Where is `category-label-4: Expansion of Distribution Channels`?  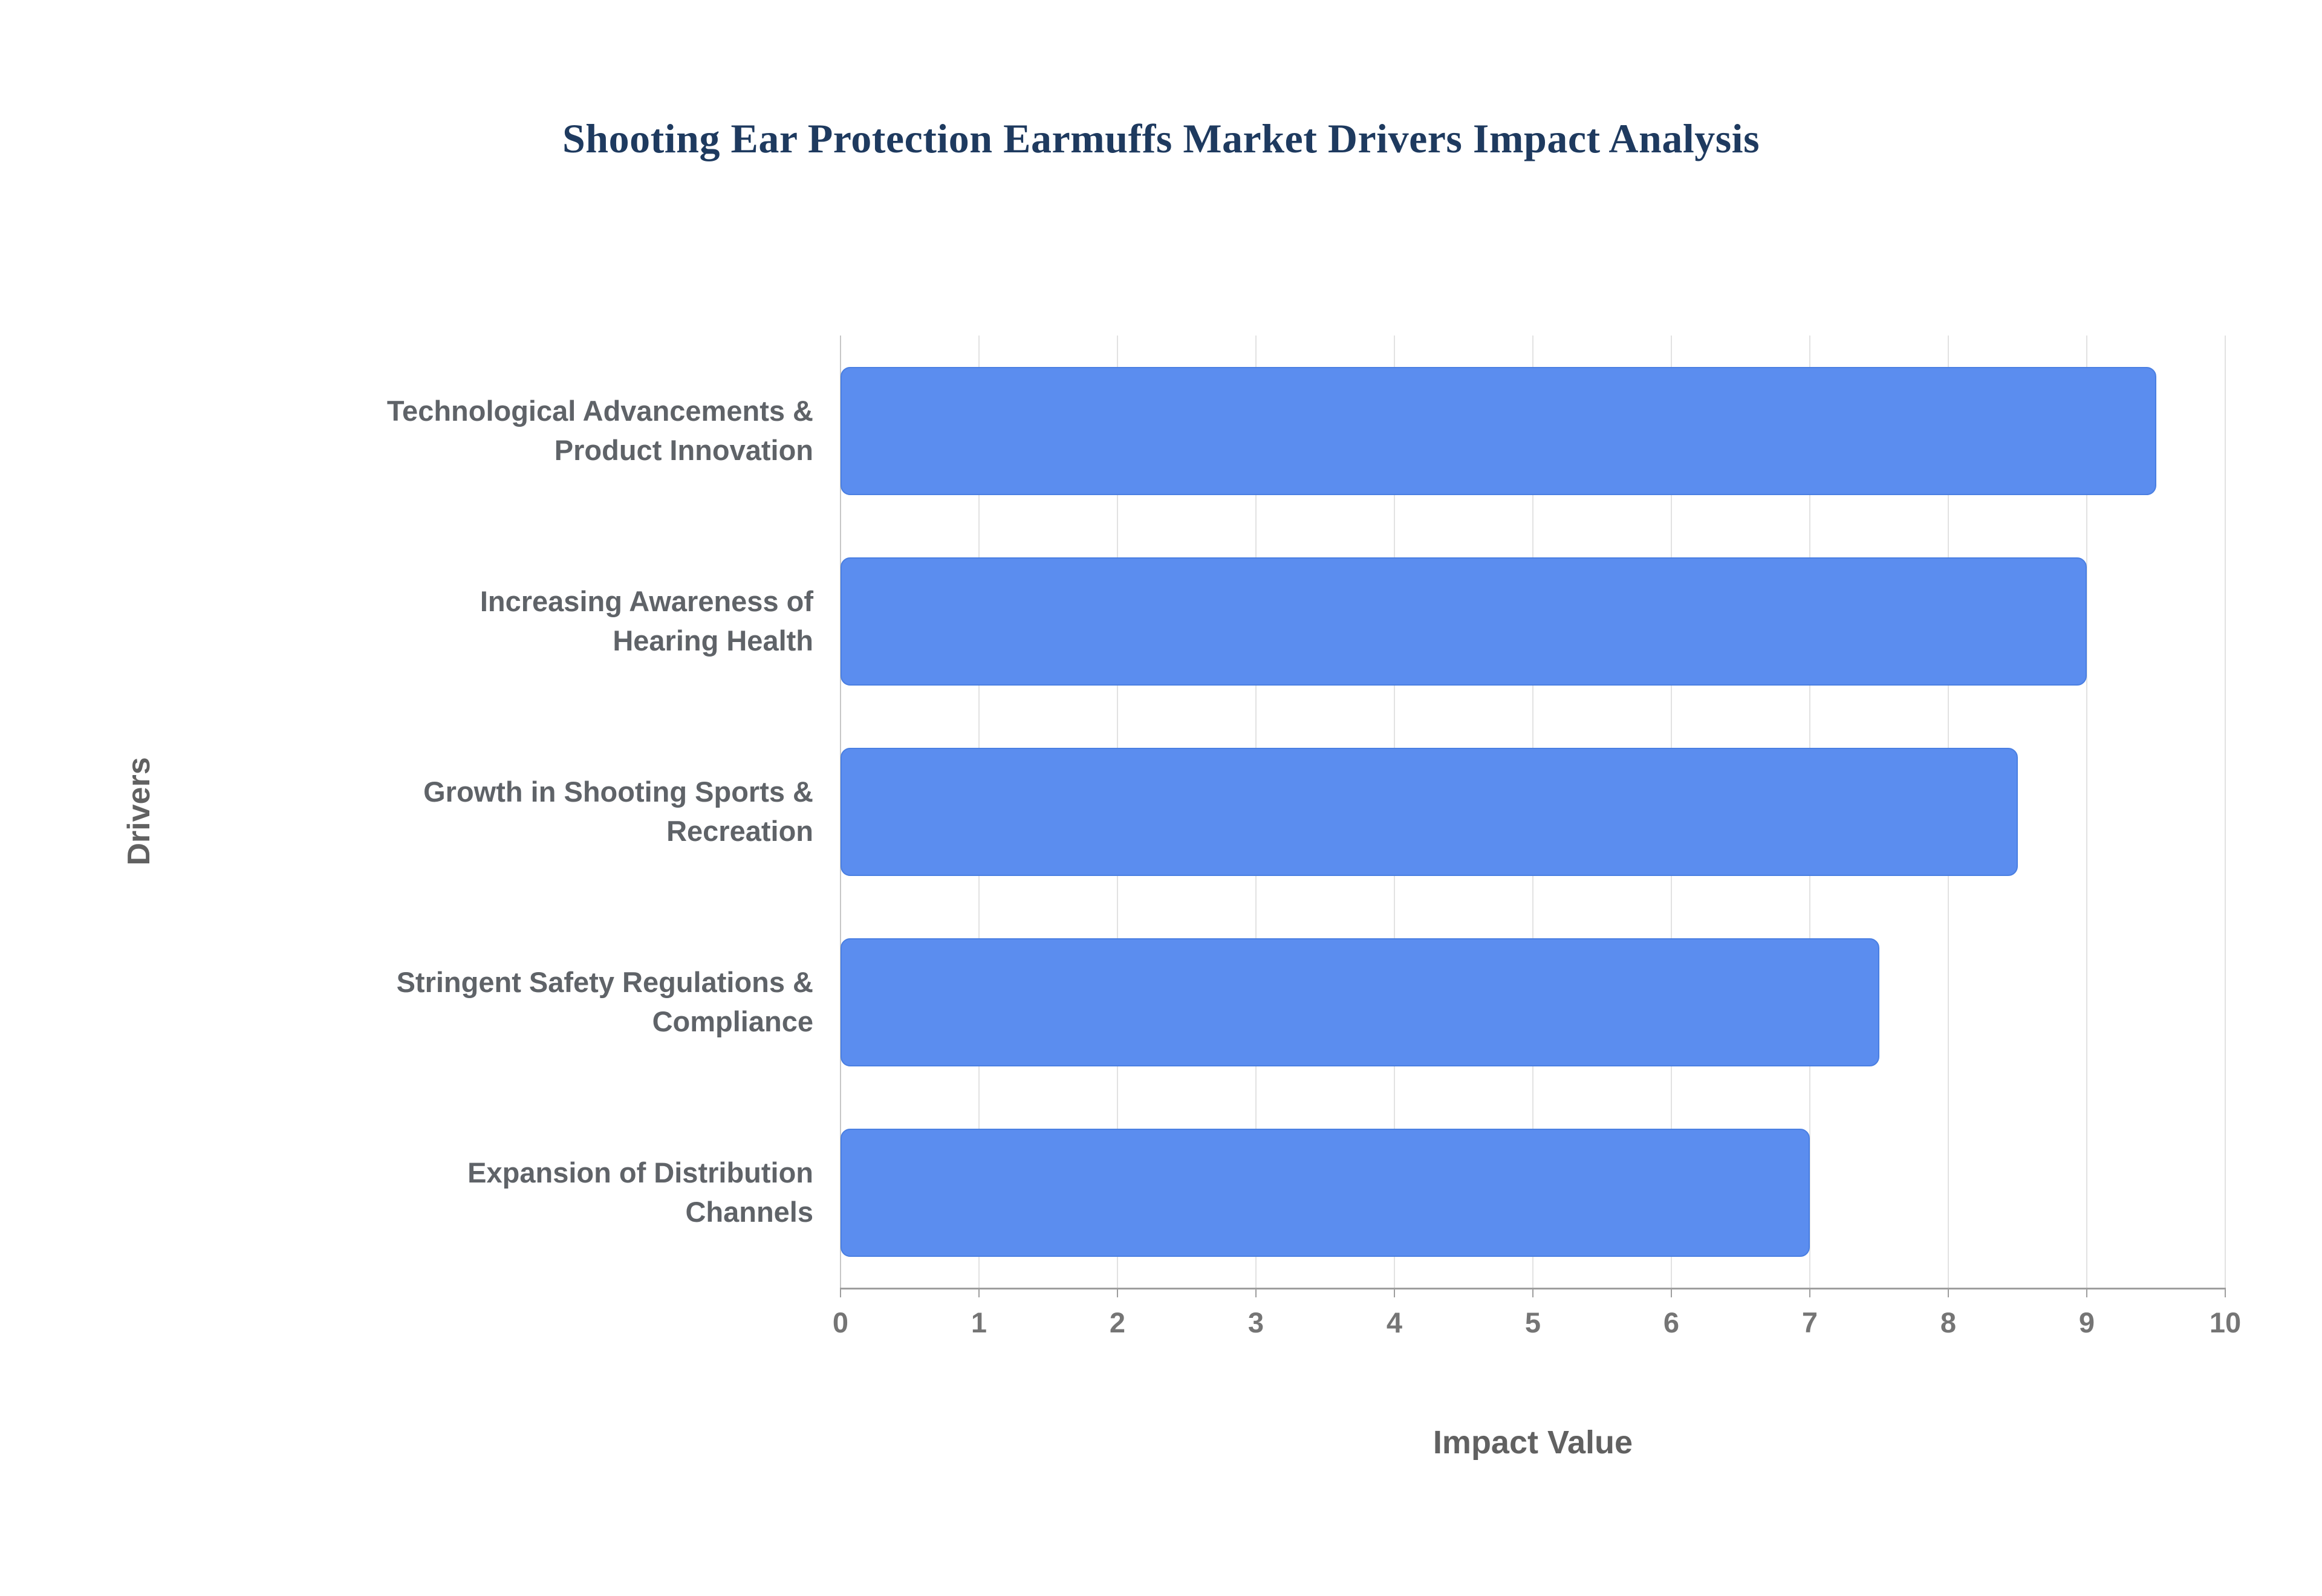
category-label-4: Expansion of Distribution Channels is located at coordinates (497, 1192).